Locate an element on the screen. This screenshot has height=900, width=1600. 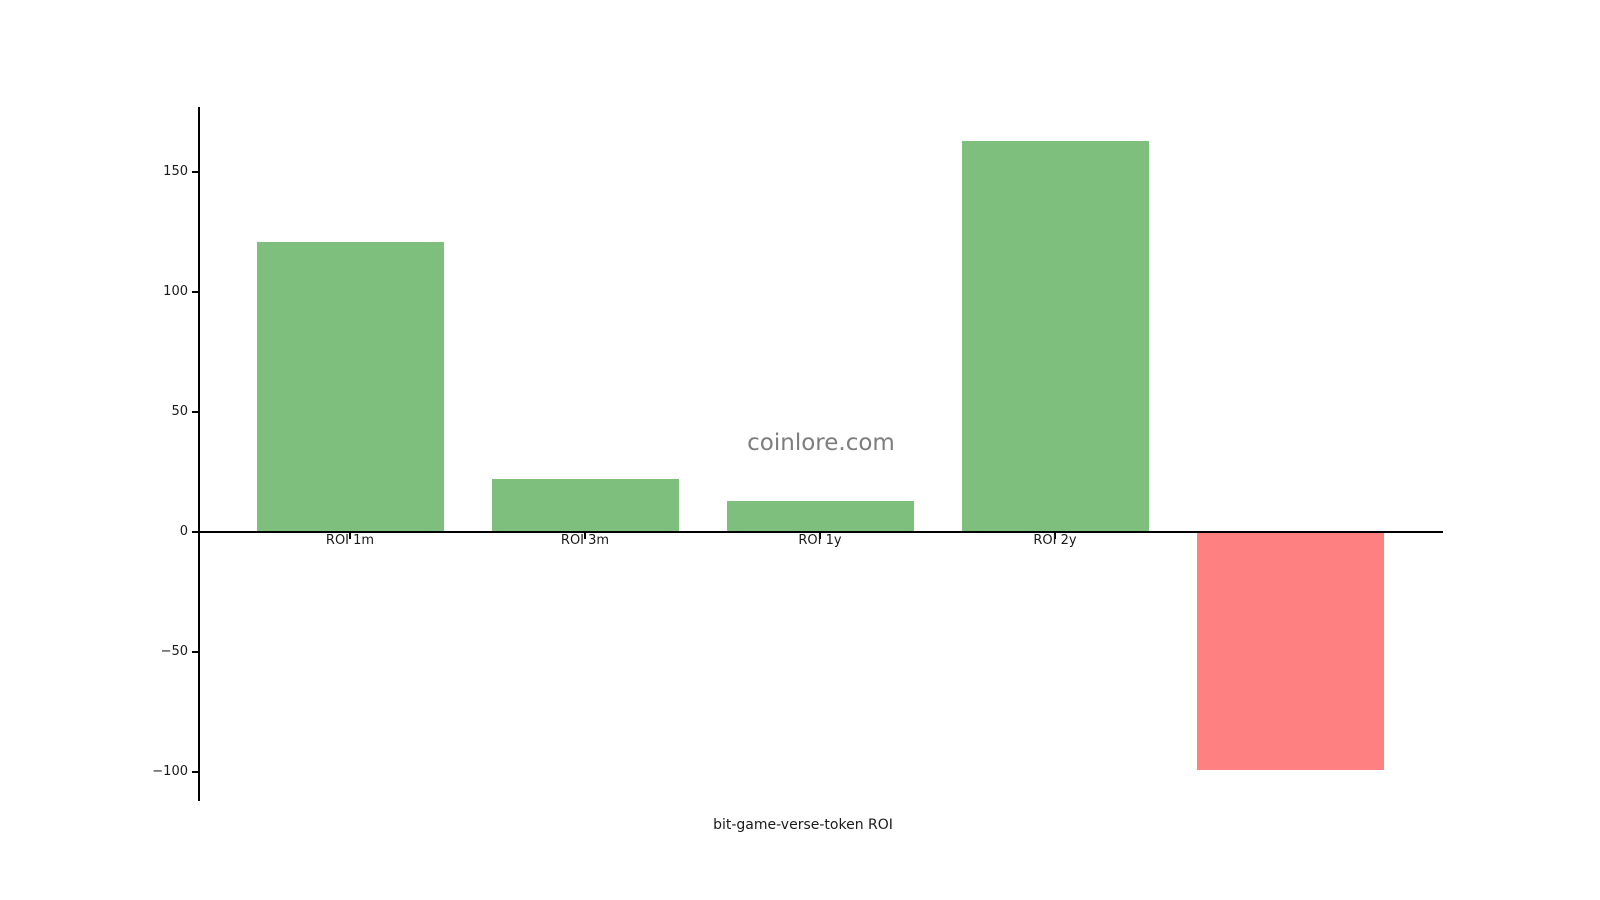
x-tick-label: ROI 1y is located at coordinates (820, 540).